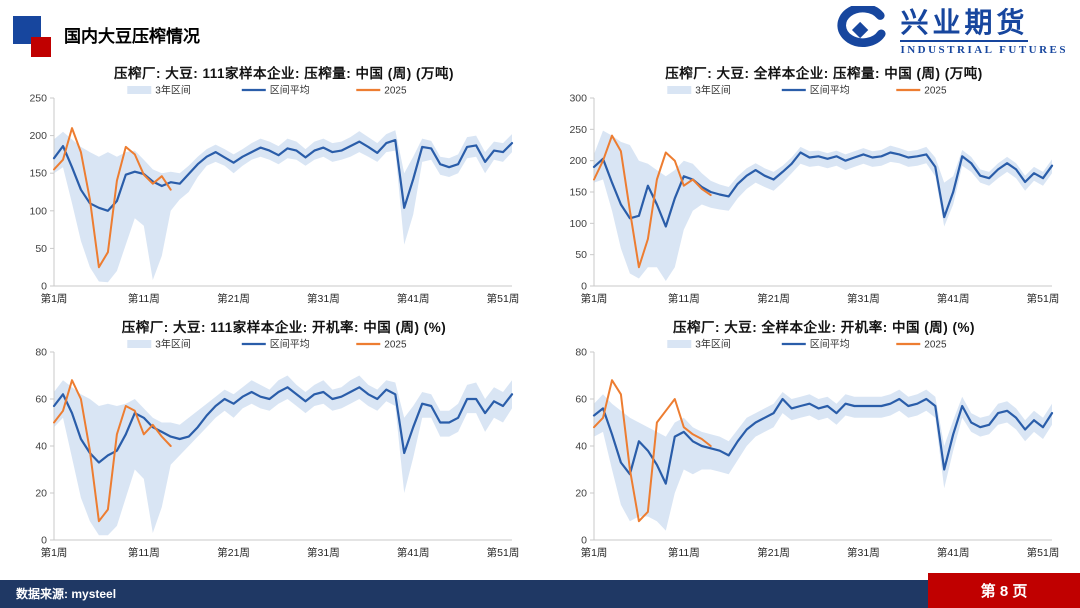 The width and height of the screenshot is (1080, 608). I want to click on page-number-badge: 第 8 页, so click(1004, 590).